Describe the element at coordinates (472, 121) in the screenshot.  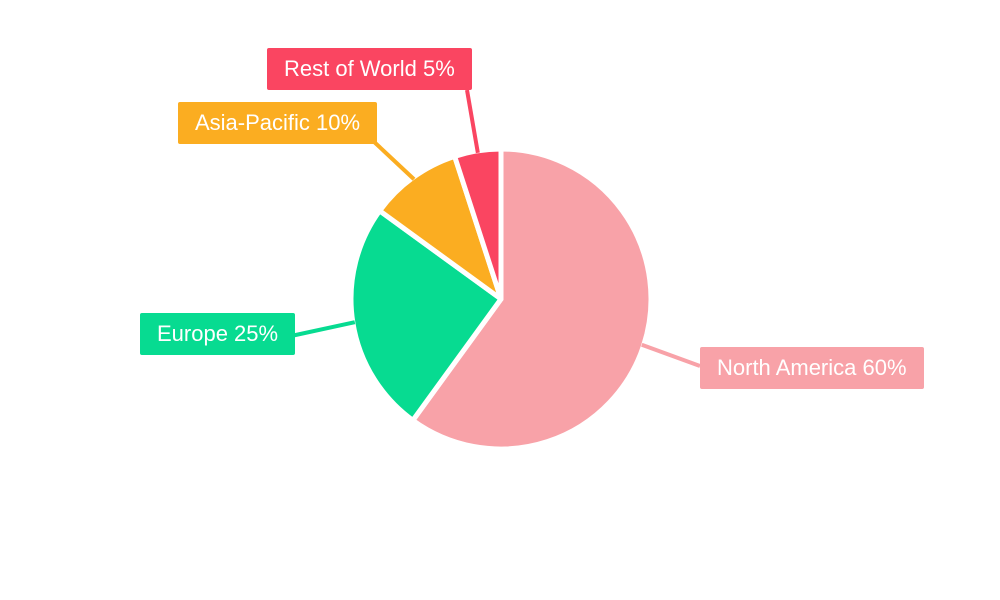
I see `leader-line-rest-of-world` at that location.